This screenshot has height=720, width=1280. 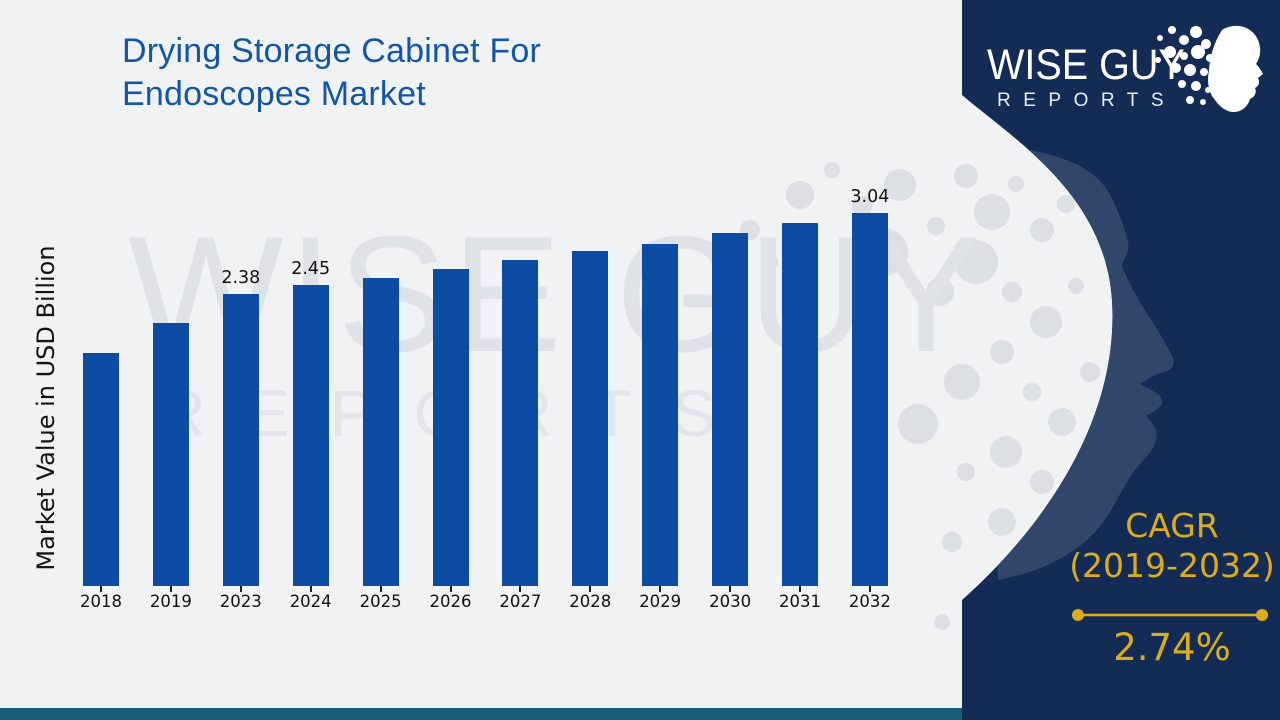 I want to click on brand-sub-wordmark: REPORTS, so click(x=1087, y=100).